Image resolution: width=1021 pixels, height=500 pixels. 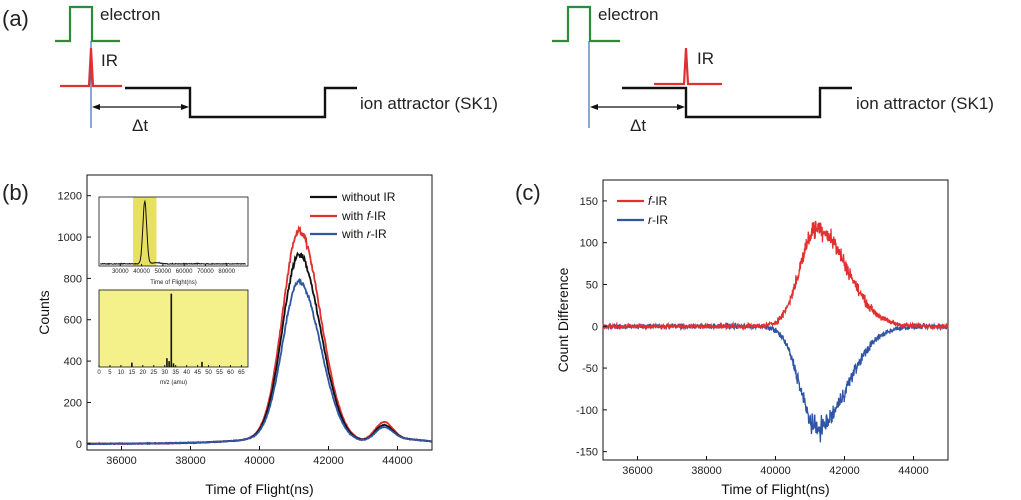 I want to click on inset1-x-tick-label: 70000, so click(x=205, y=272).